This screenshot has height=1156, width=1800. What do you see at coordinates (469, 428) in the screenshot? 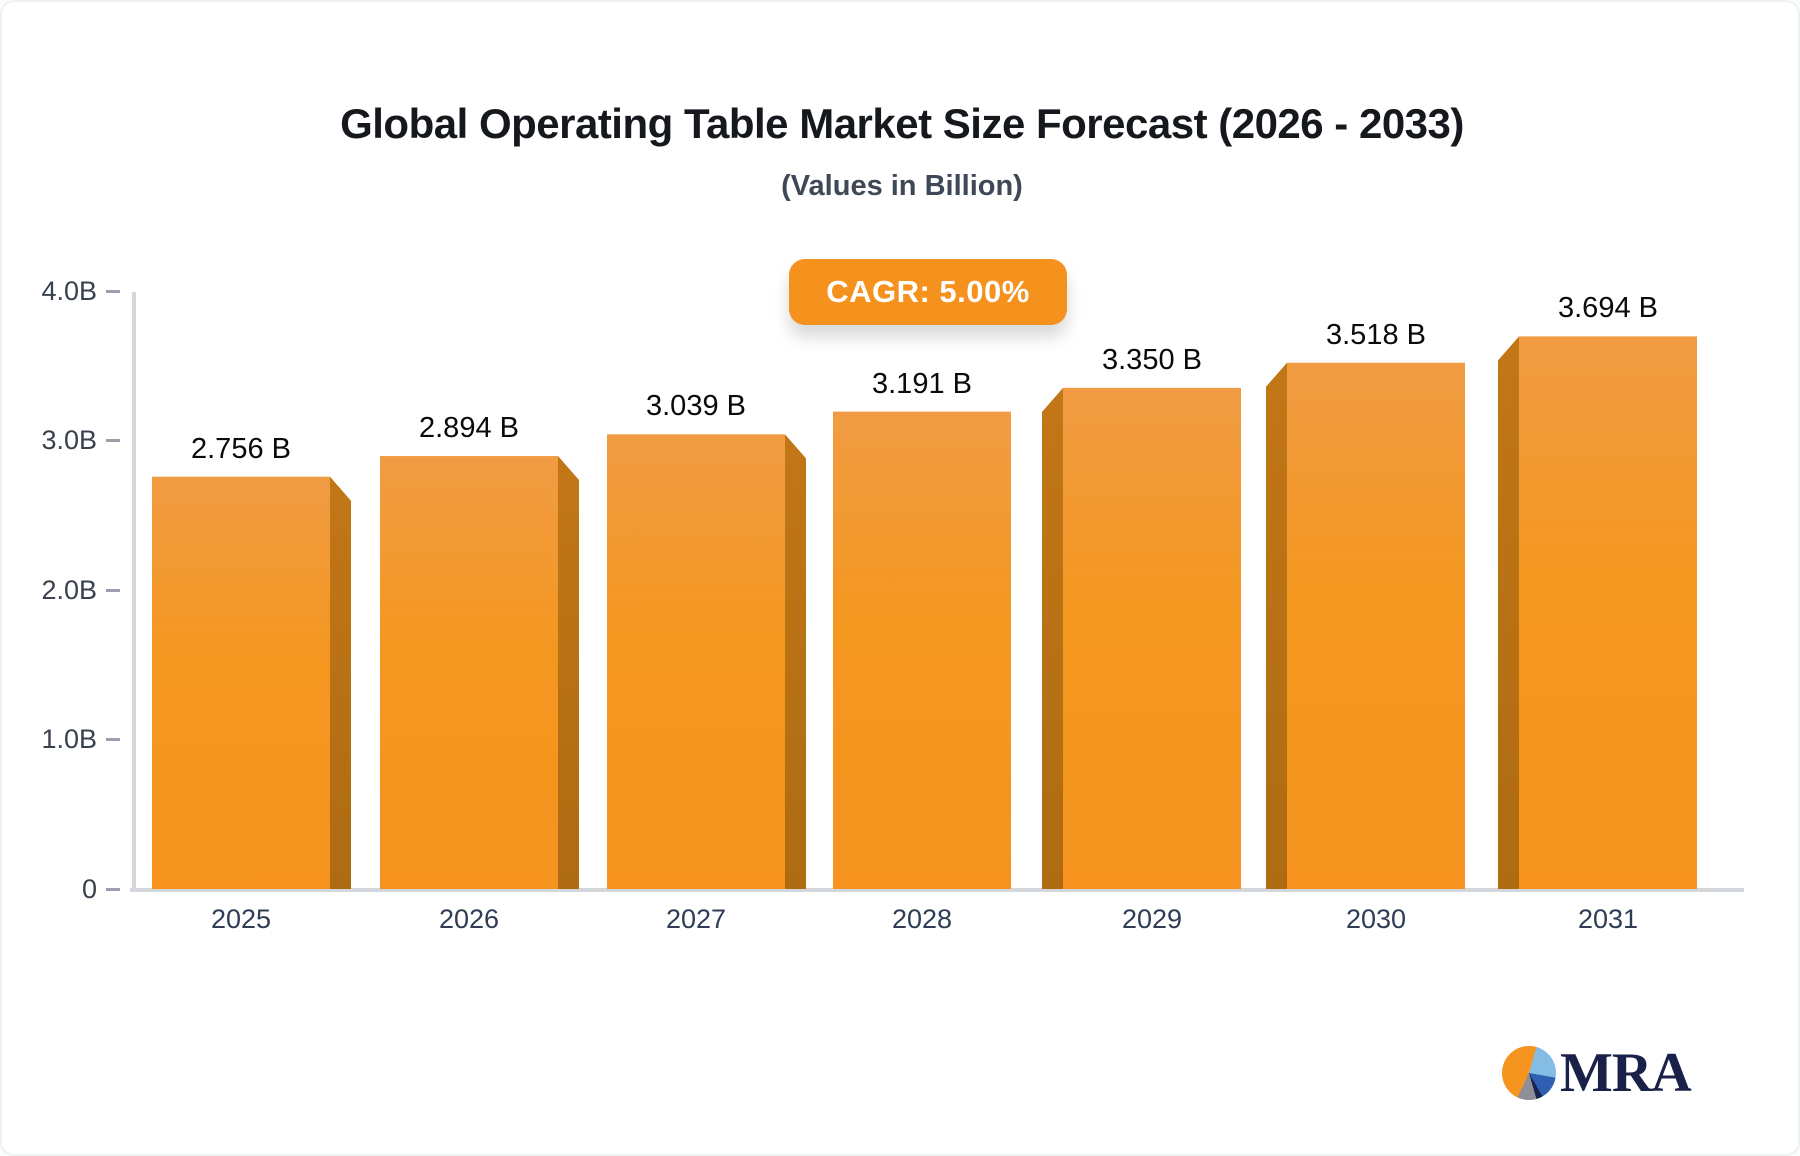
I see `bar-value-label-2026: 2.894 B` at bounding box center [469, 428].